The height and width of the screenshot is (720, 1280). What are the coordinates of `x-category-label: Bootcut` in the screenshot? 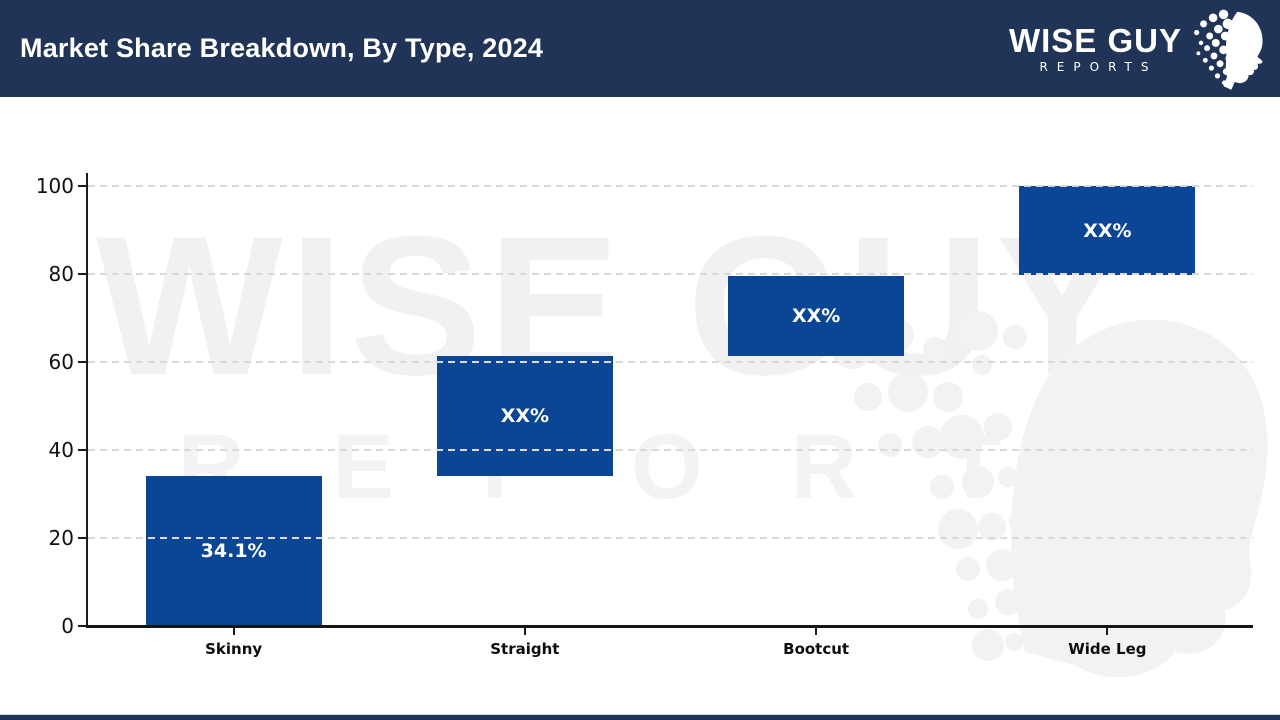 It's located at (816, 649).